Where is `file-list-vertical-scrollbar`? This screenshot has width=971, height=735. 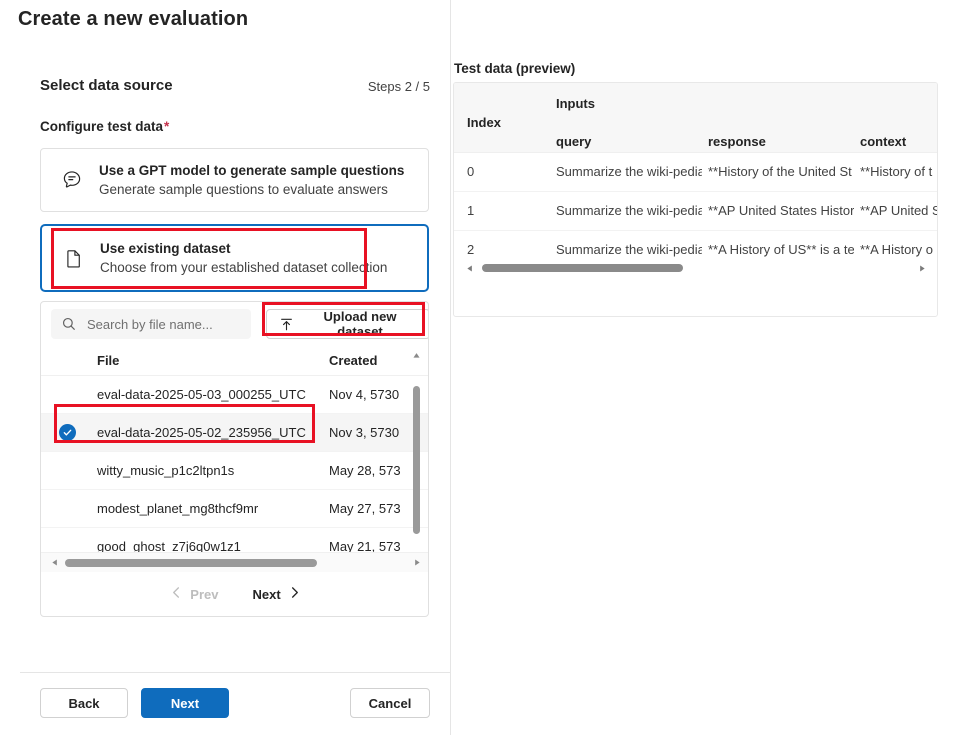 file-list-vertical-scrollbar is located at coordinates (416, 461).